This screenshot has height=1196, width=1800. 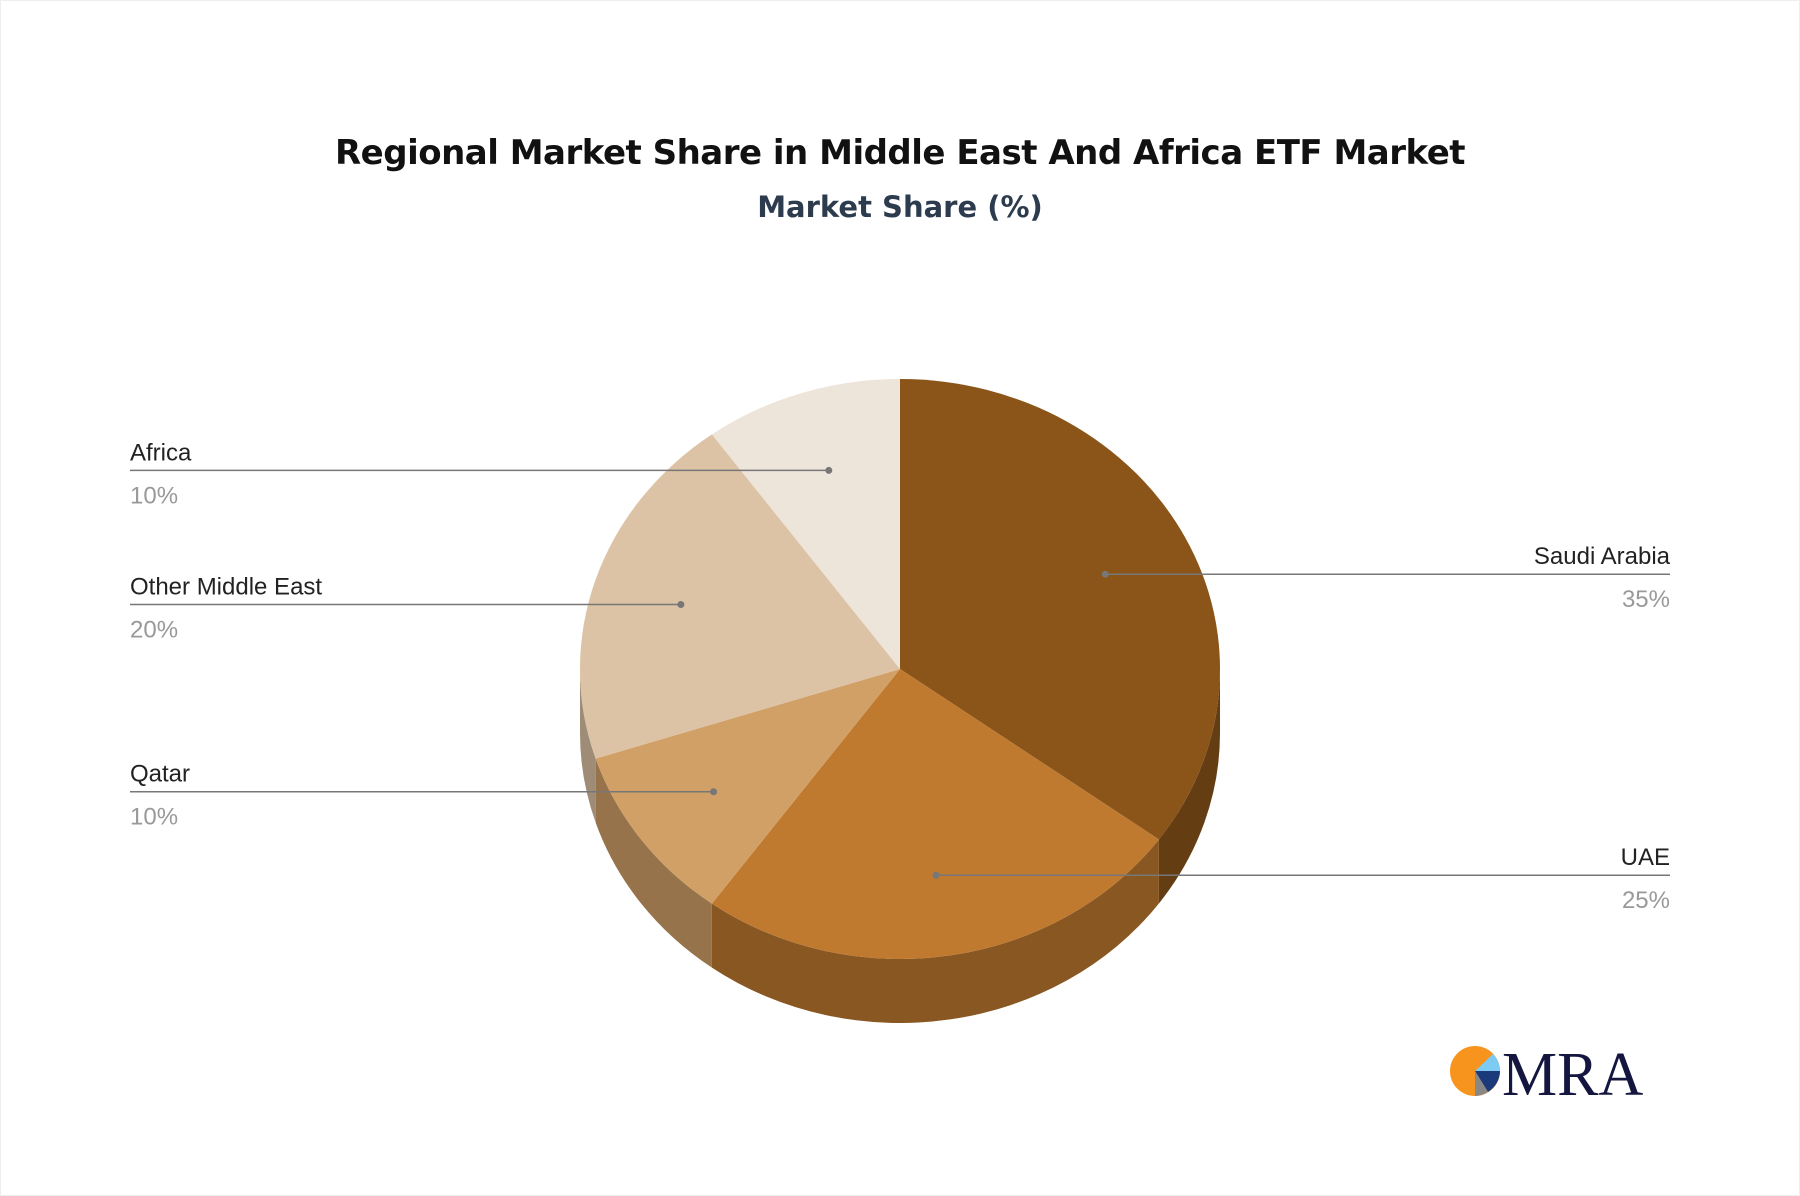 I want to click on pie-slice-other-middle-east, so click(x=740, y=596).